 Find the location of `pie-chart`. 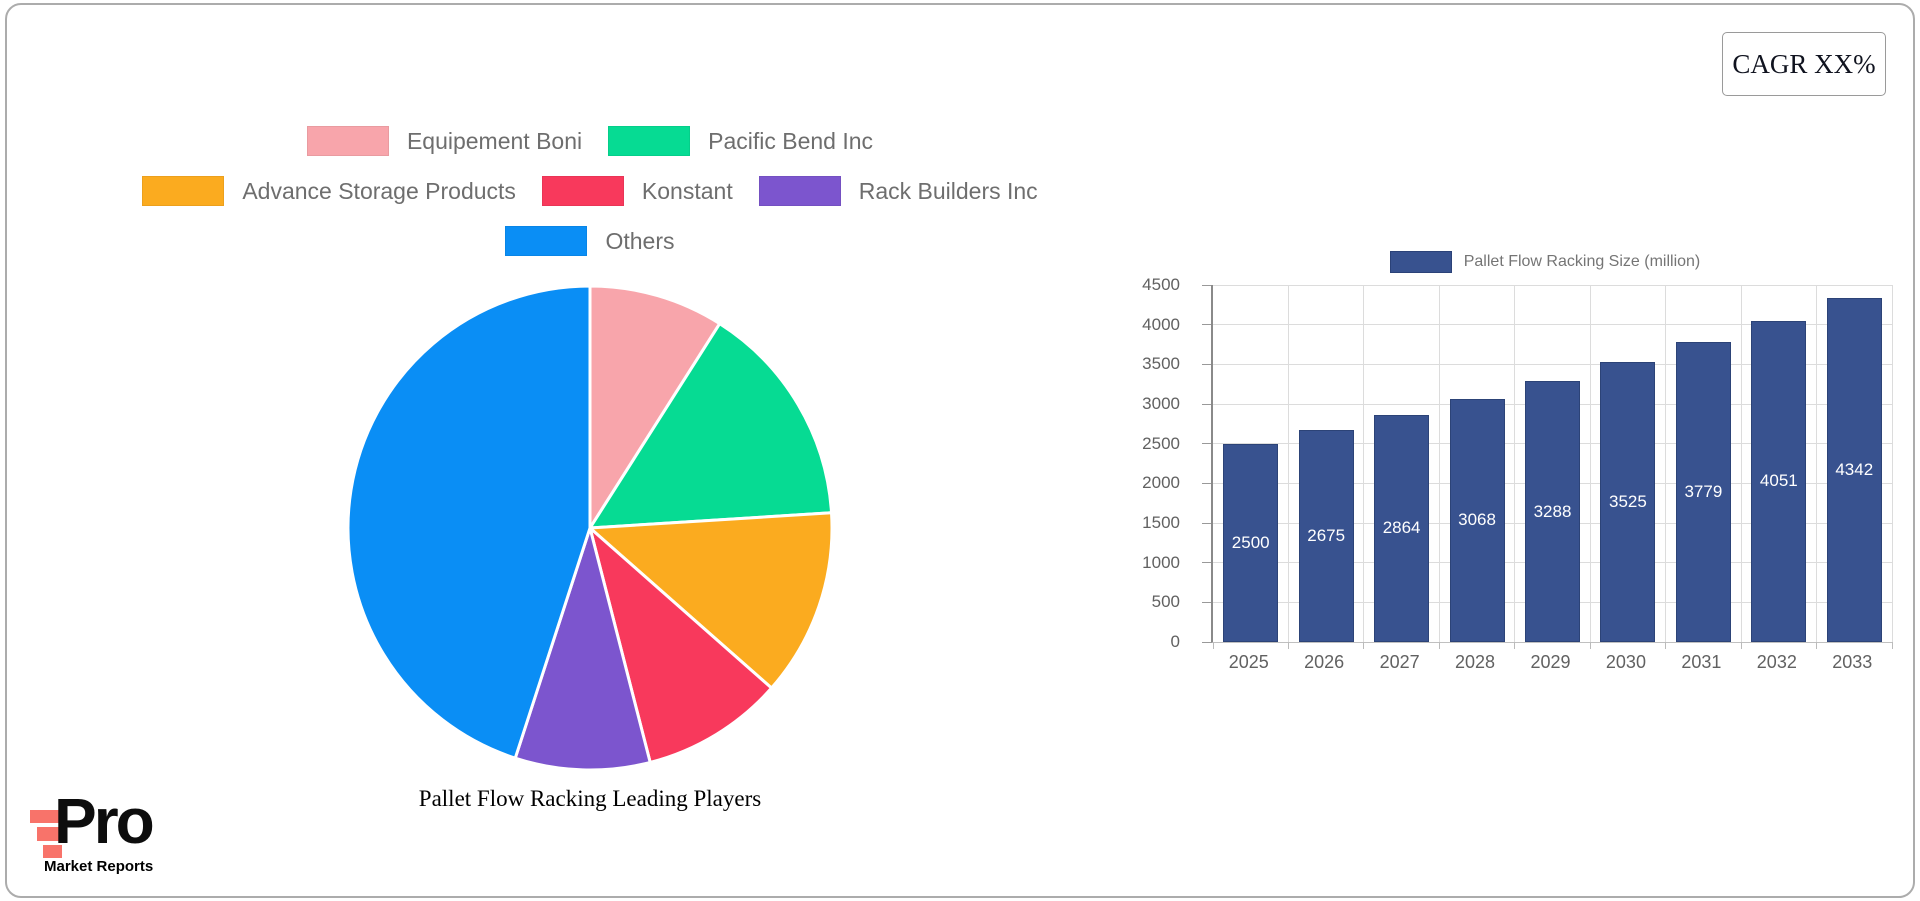

pie-chart is located at coordinates (590, 528).